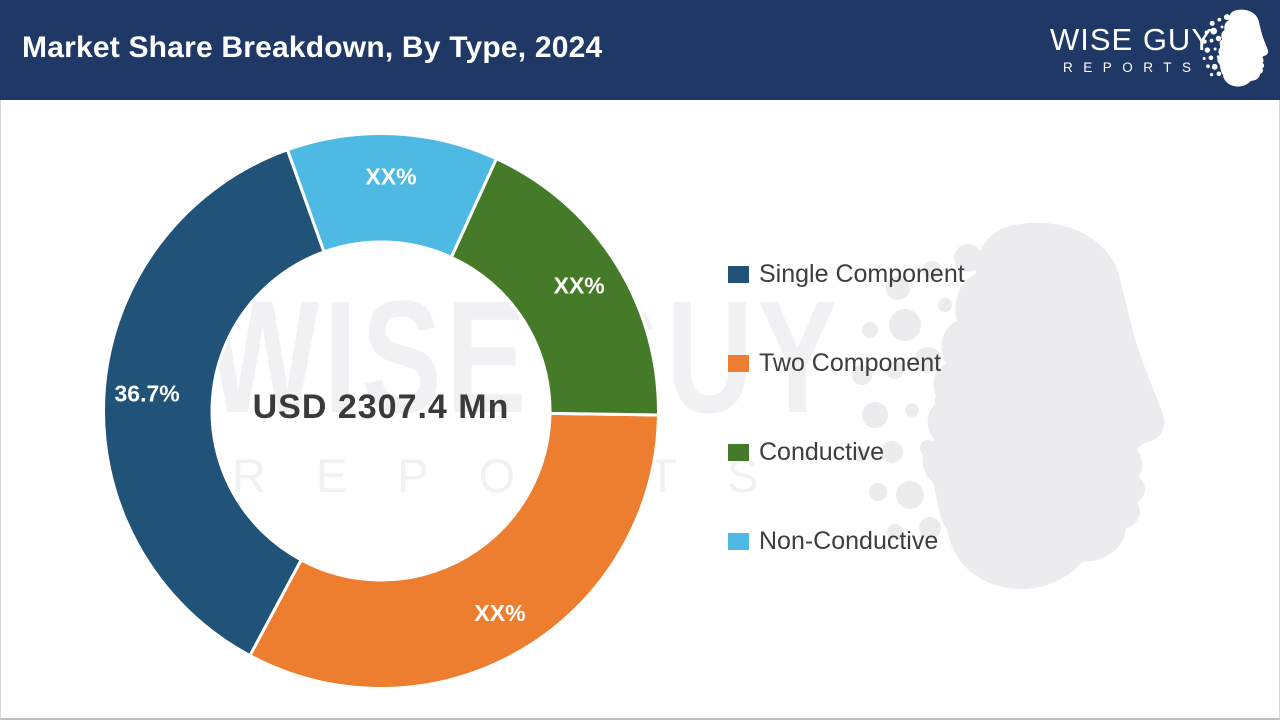 This screenshot has width=1280, height=720. I want to click on legend-item-single-component: Single Component, so click(846, 274).